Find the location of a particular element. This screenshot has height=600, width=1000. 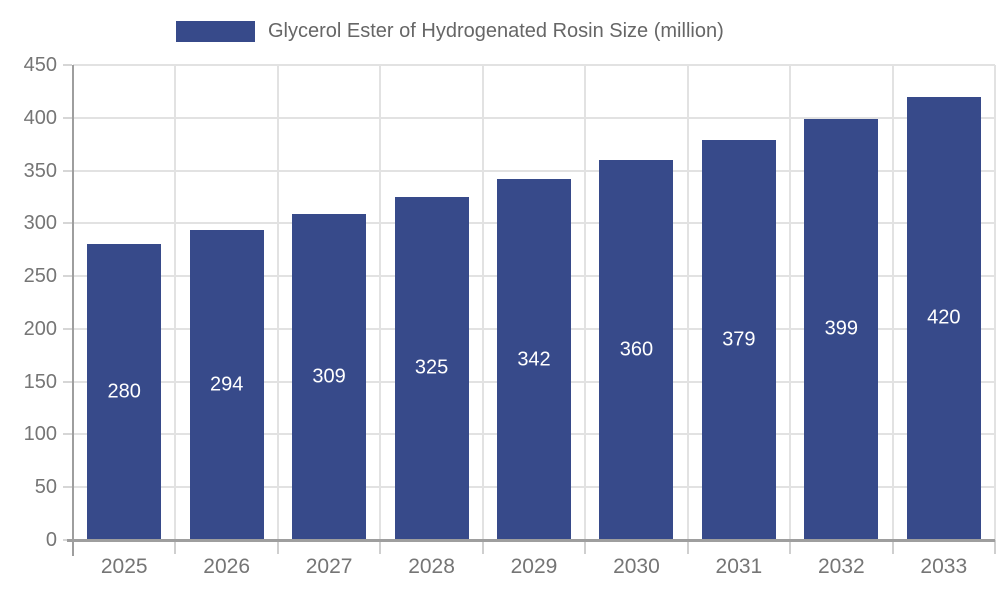

legend-swatch is located at coordinates (215, 31).